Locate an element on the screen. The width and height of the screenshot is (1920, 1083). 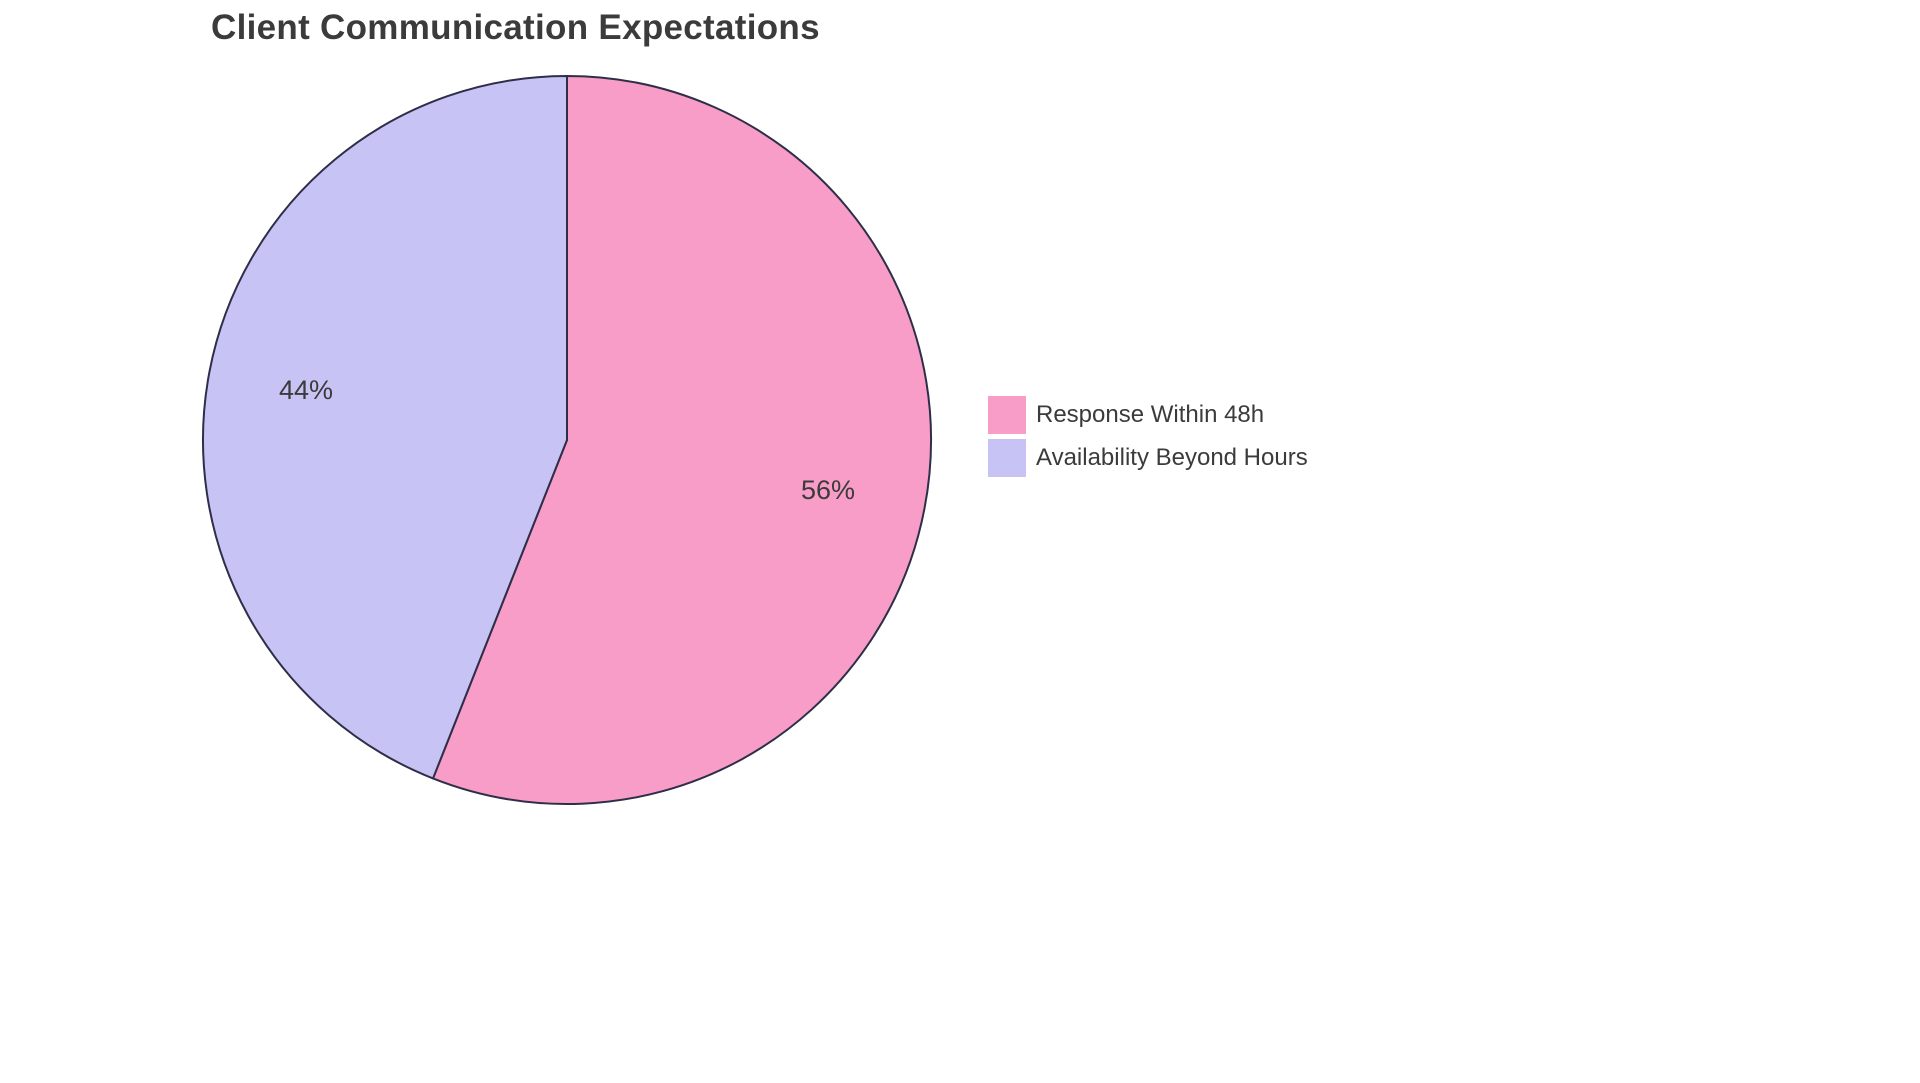
pie-slice-label-0: 56% is located at coordinates (828, 490).